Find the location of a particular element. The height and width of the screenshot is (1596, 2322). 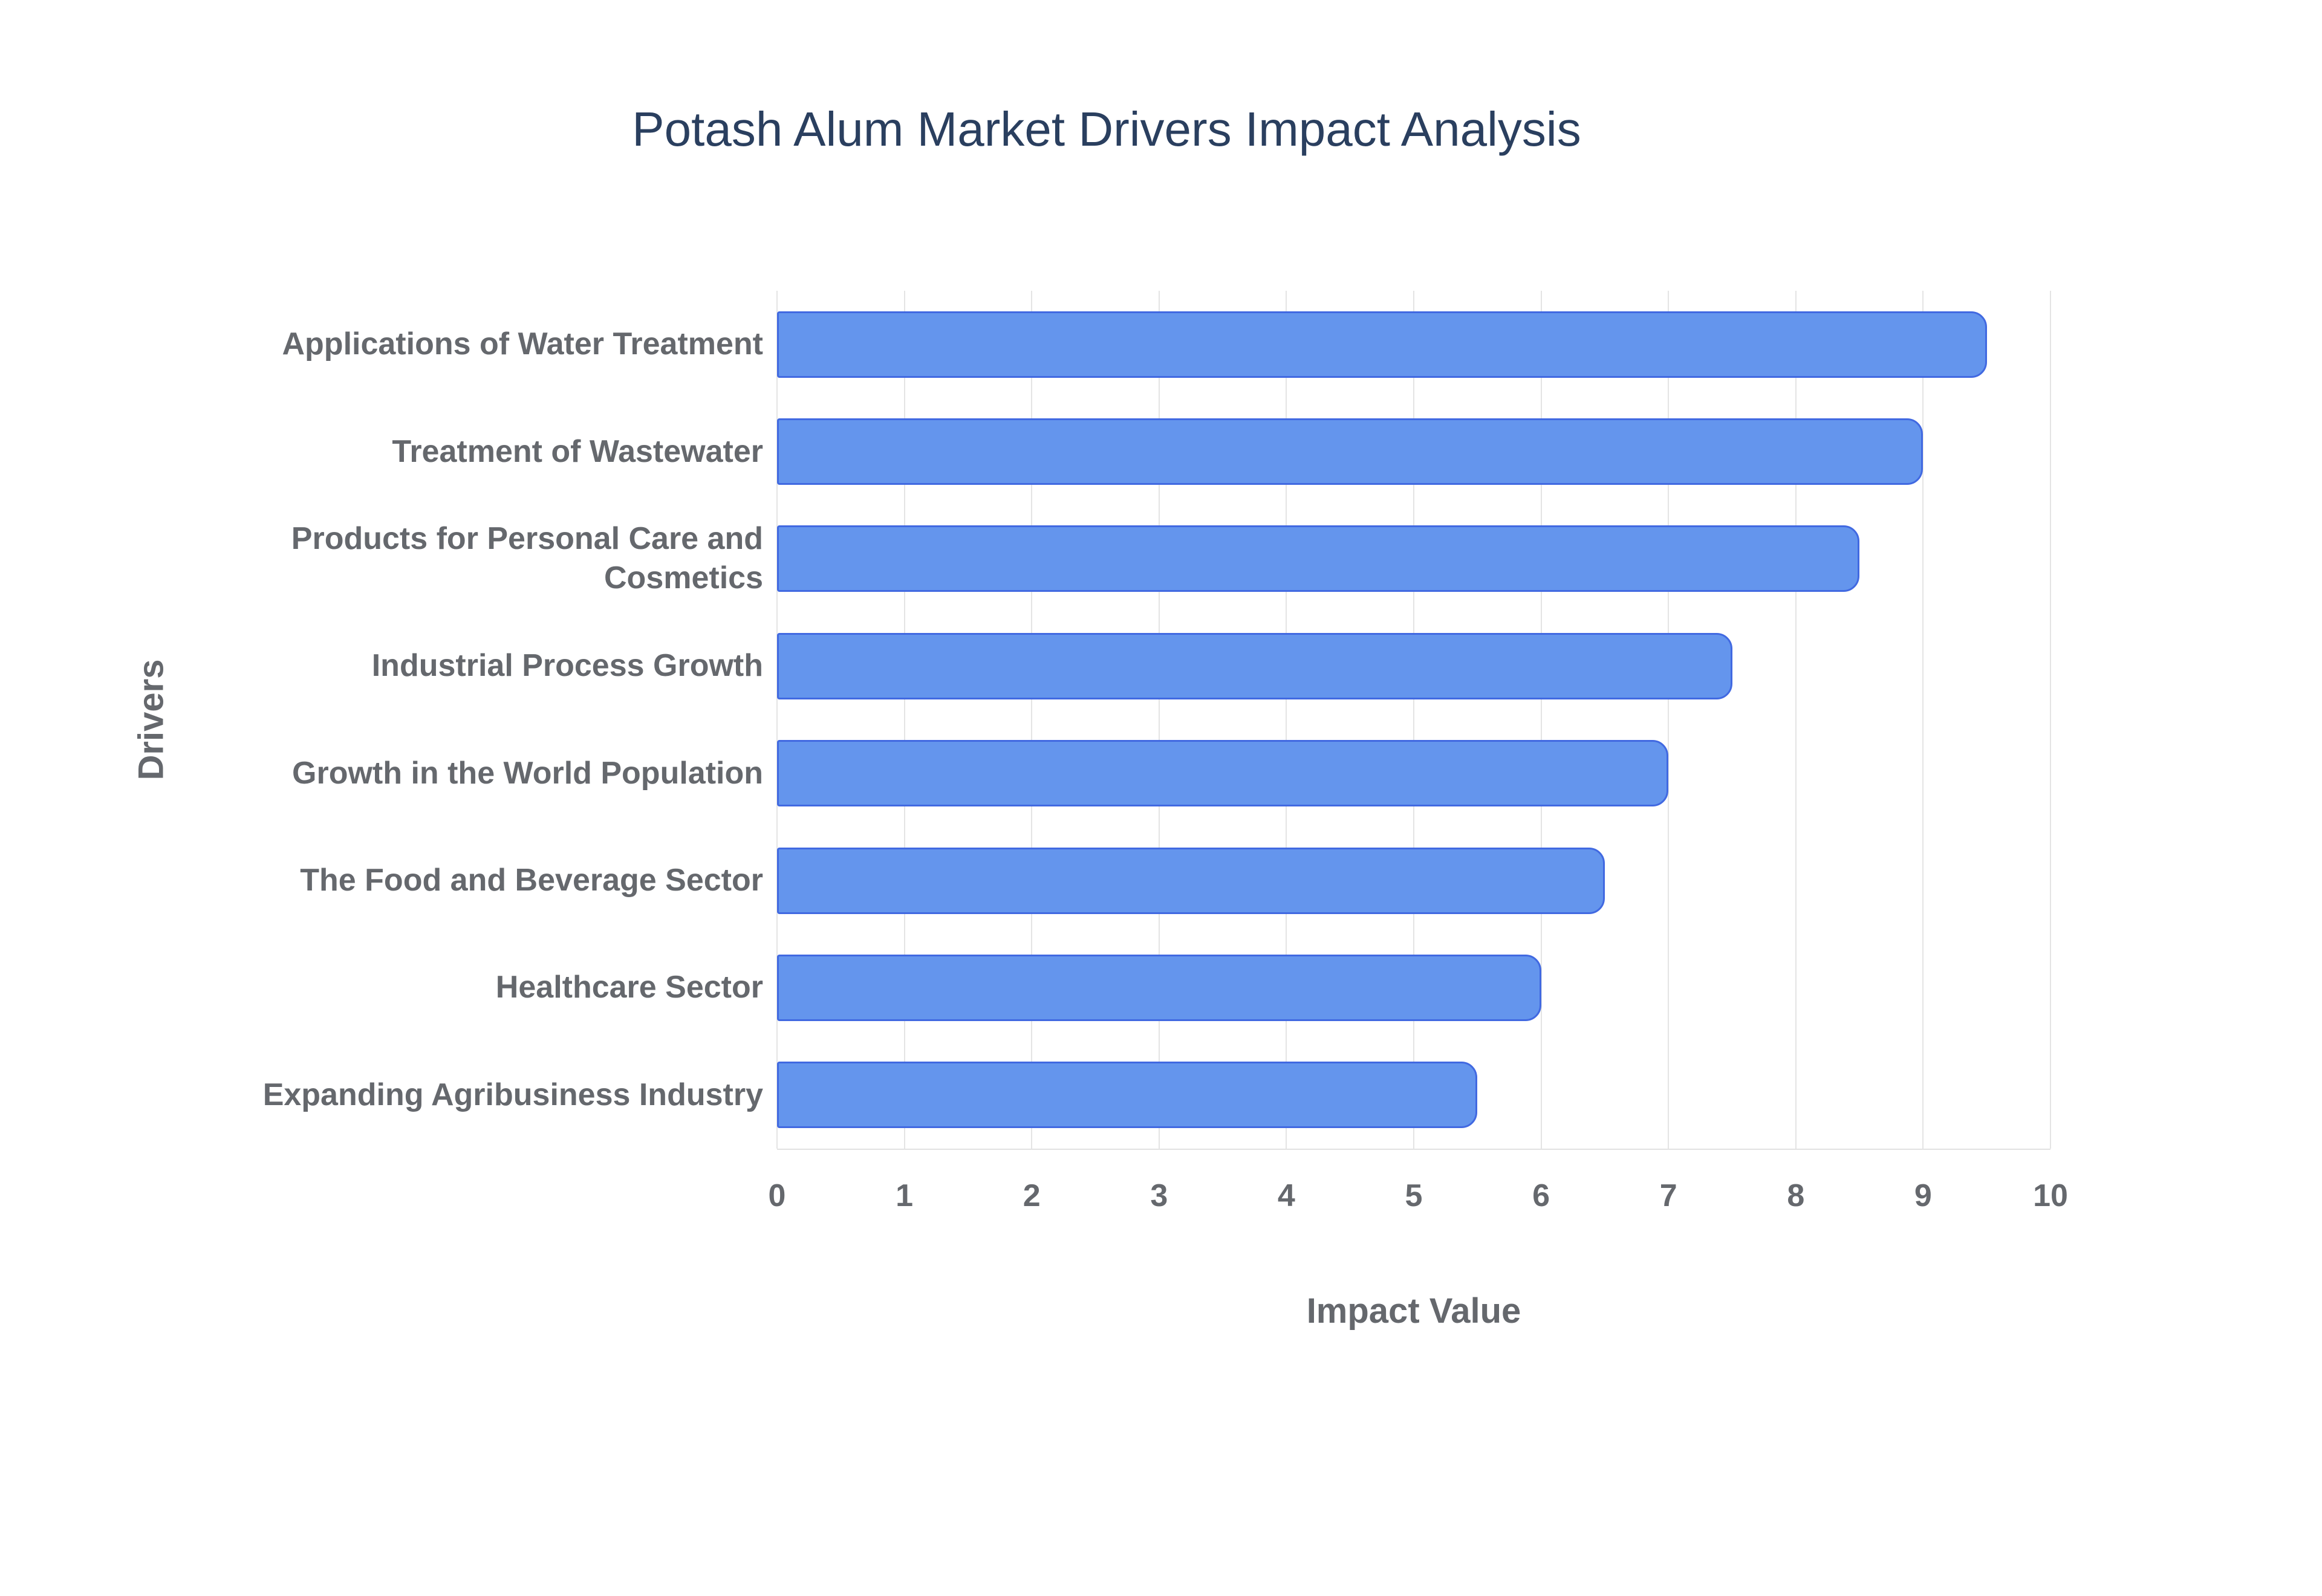

y-axis-title-container: Drivers is located at coordinates (151, 720).